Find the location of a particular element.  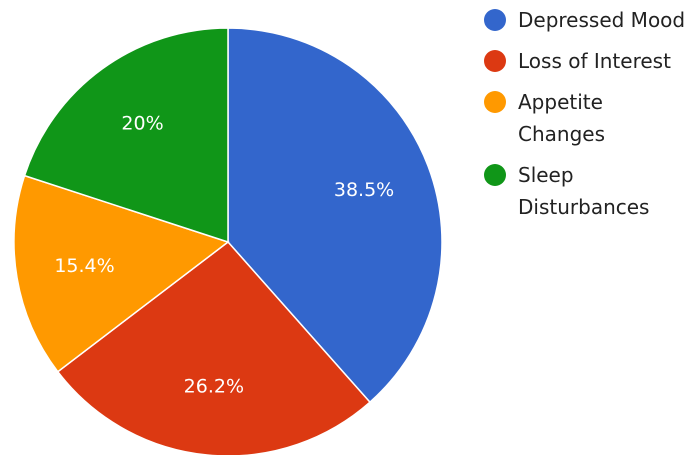

legend-label: Loss of Interest is located at coordinates (594, 61).